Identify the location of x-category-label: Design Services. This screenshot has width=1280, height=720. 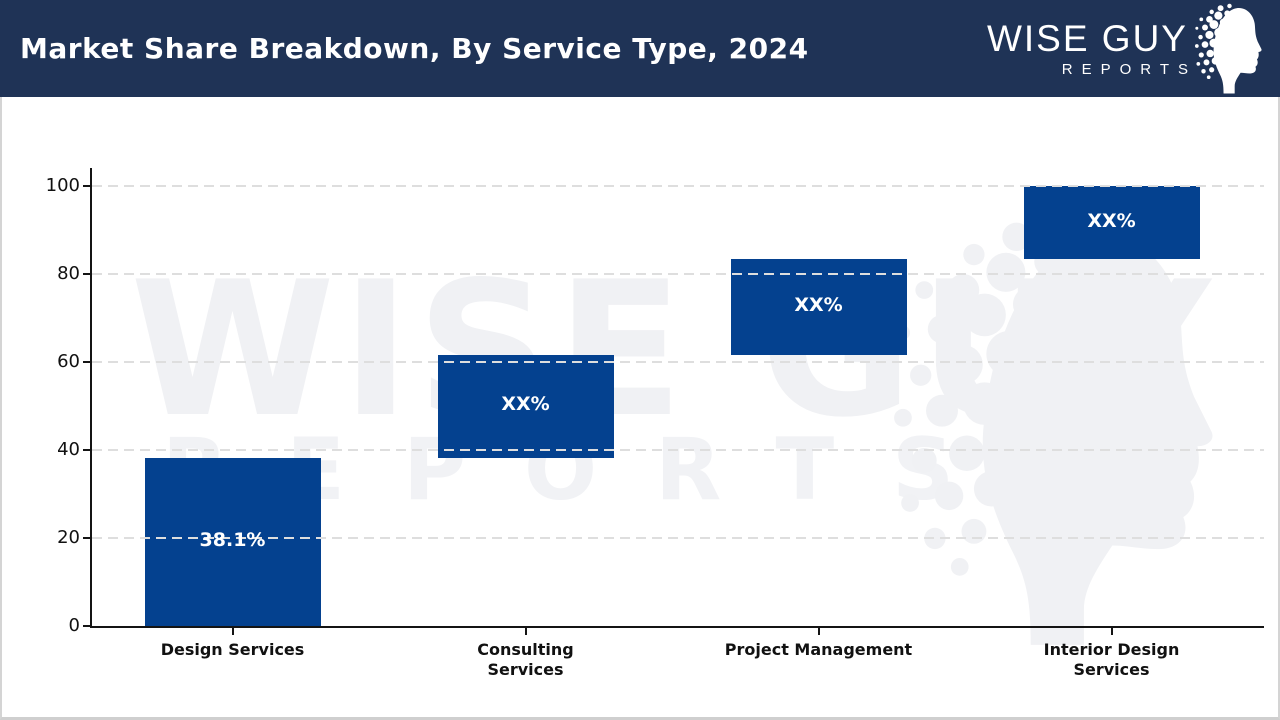
(233, 650).